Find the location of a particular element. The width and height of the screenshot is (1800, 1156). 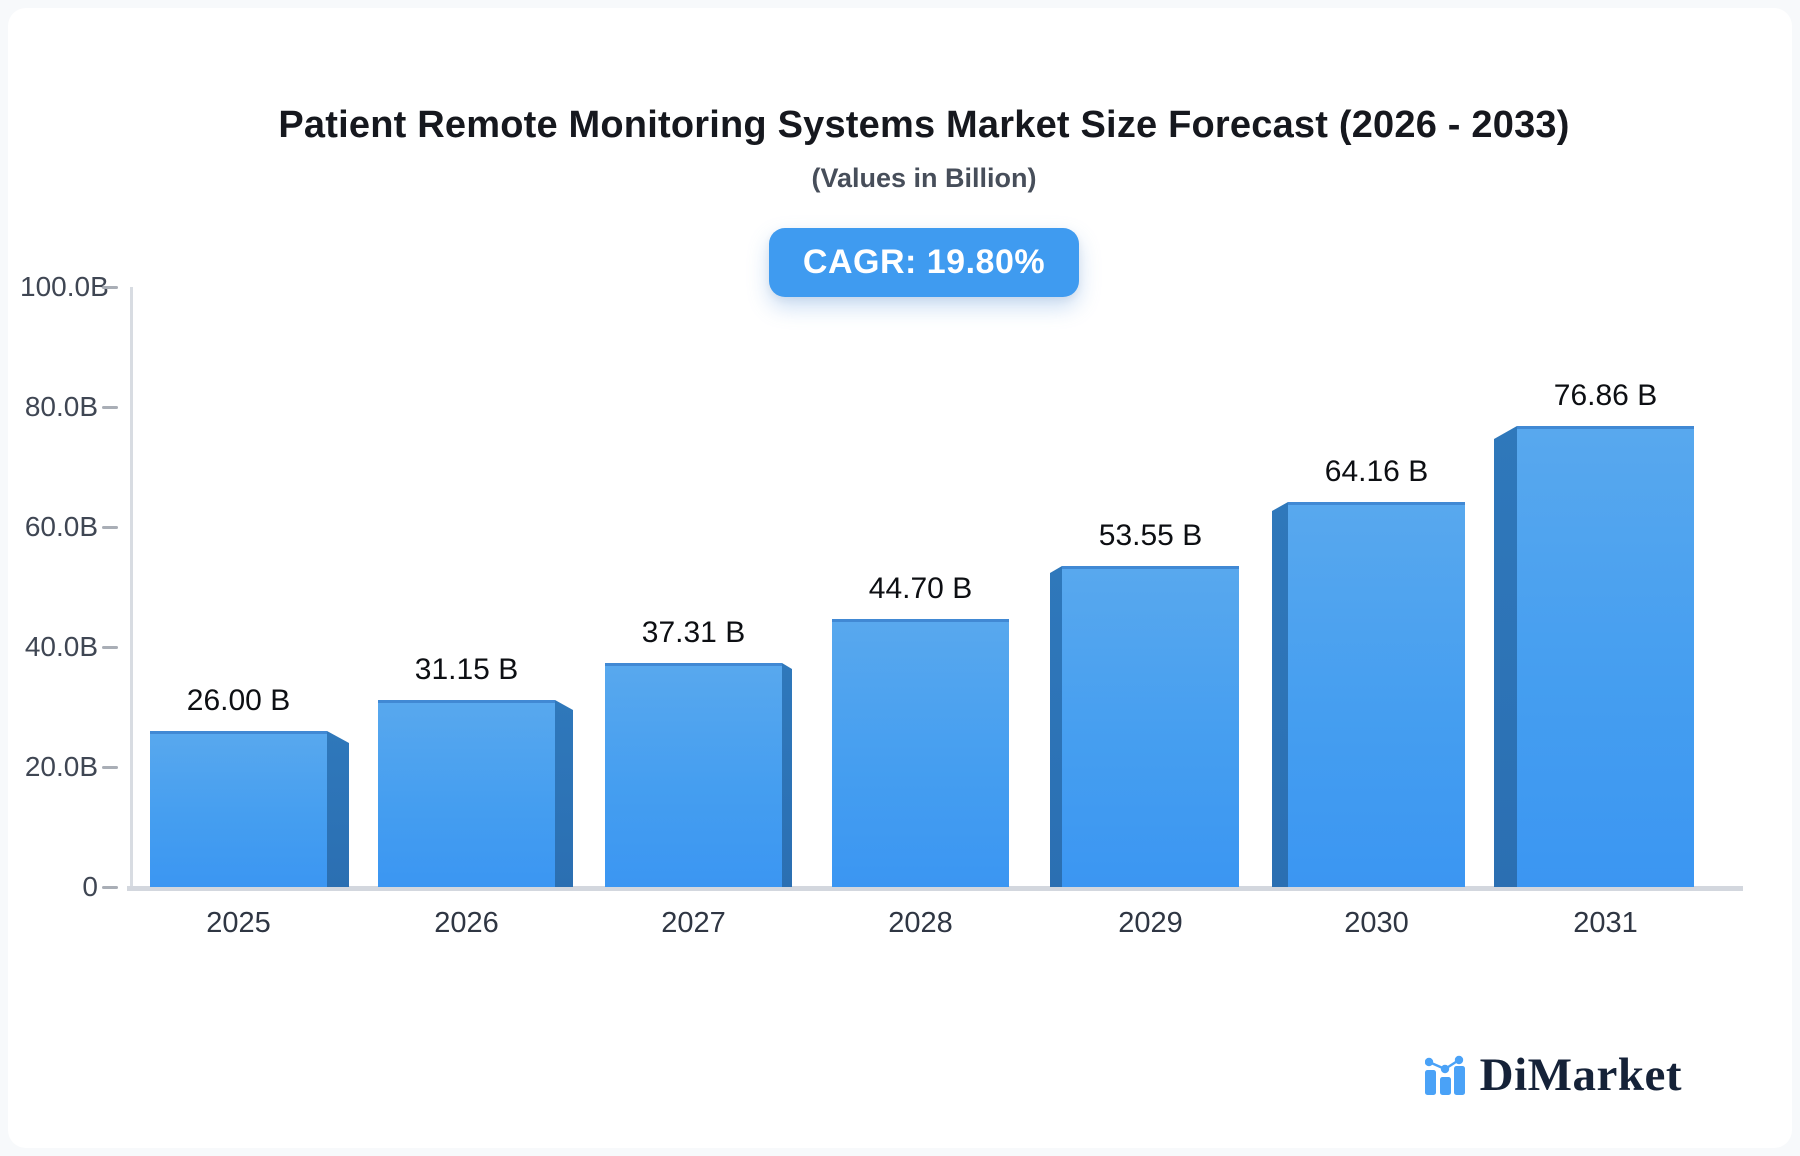

y-axis-tick-label: 100.0B is located at coordinates (64, 286).